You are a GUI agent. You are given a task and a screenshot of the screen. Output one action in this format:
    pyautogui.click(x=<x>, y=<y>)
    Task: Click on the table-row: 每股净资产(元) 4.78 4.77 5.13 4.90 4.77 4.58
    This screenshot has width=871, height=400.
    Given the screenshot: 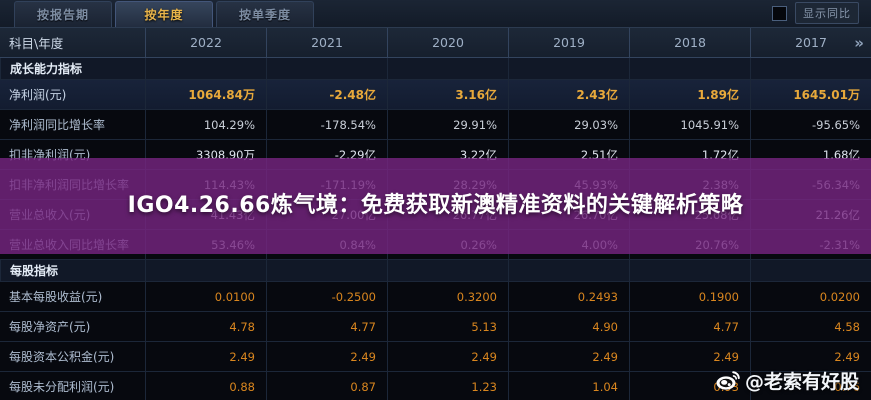 What is the action you would take?
    pyautogui.click(x=435, y=327)
    